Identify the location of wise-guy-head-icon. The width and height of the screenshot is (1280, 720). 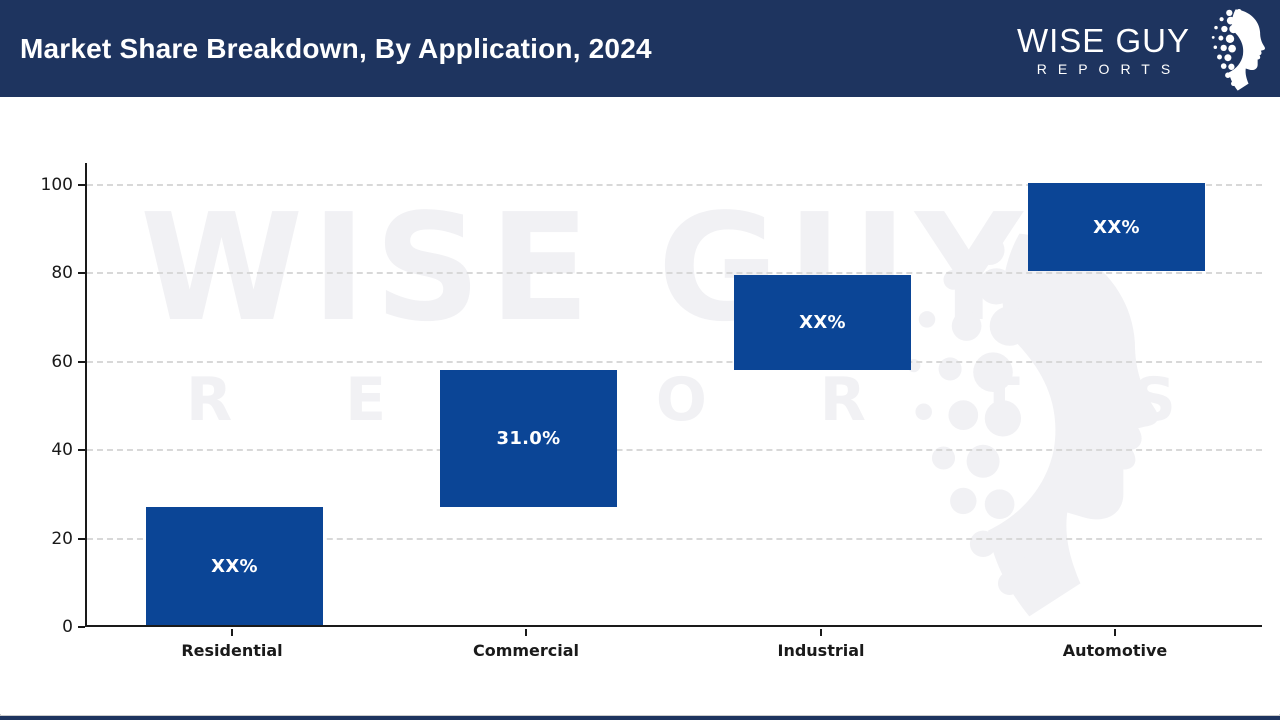
(1238, 50).